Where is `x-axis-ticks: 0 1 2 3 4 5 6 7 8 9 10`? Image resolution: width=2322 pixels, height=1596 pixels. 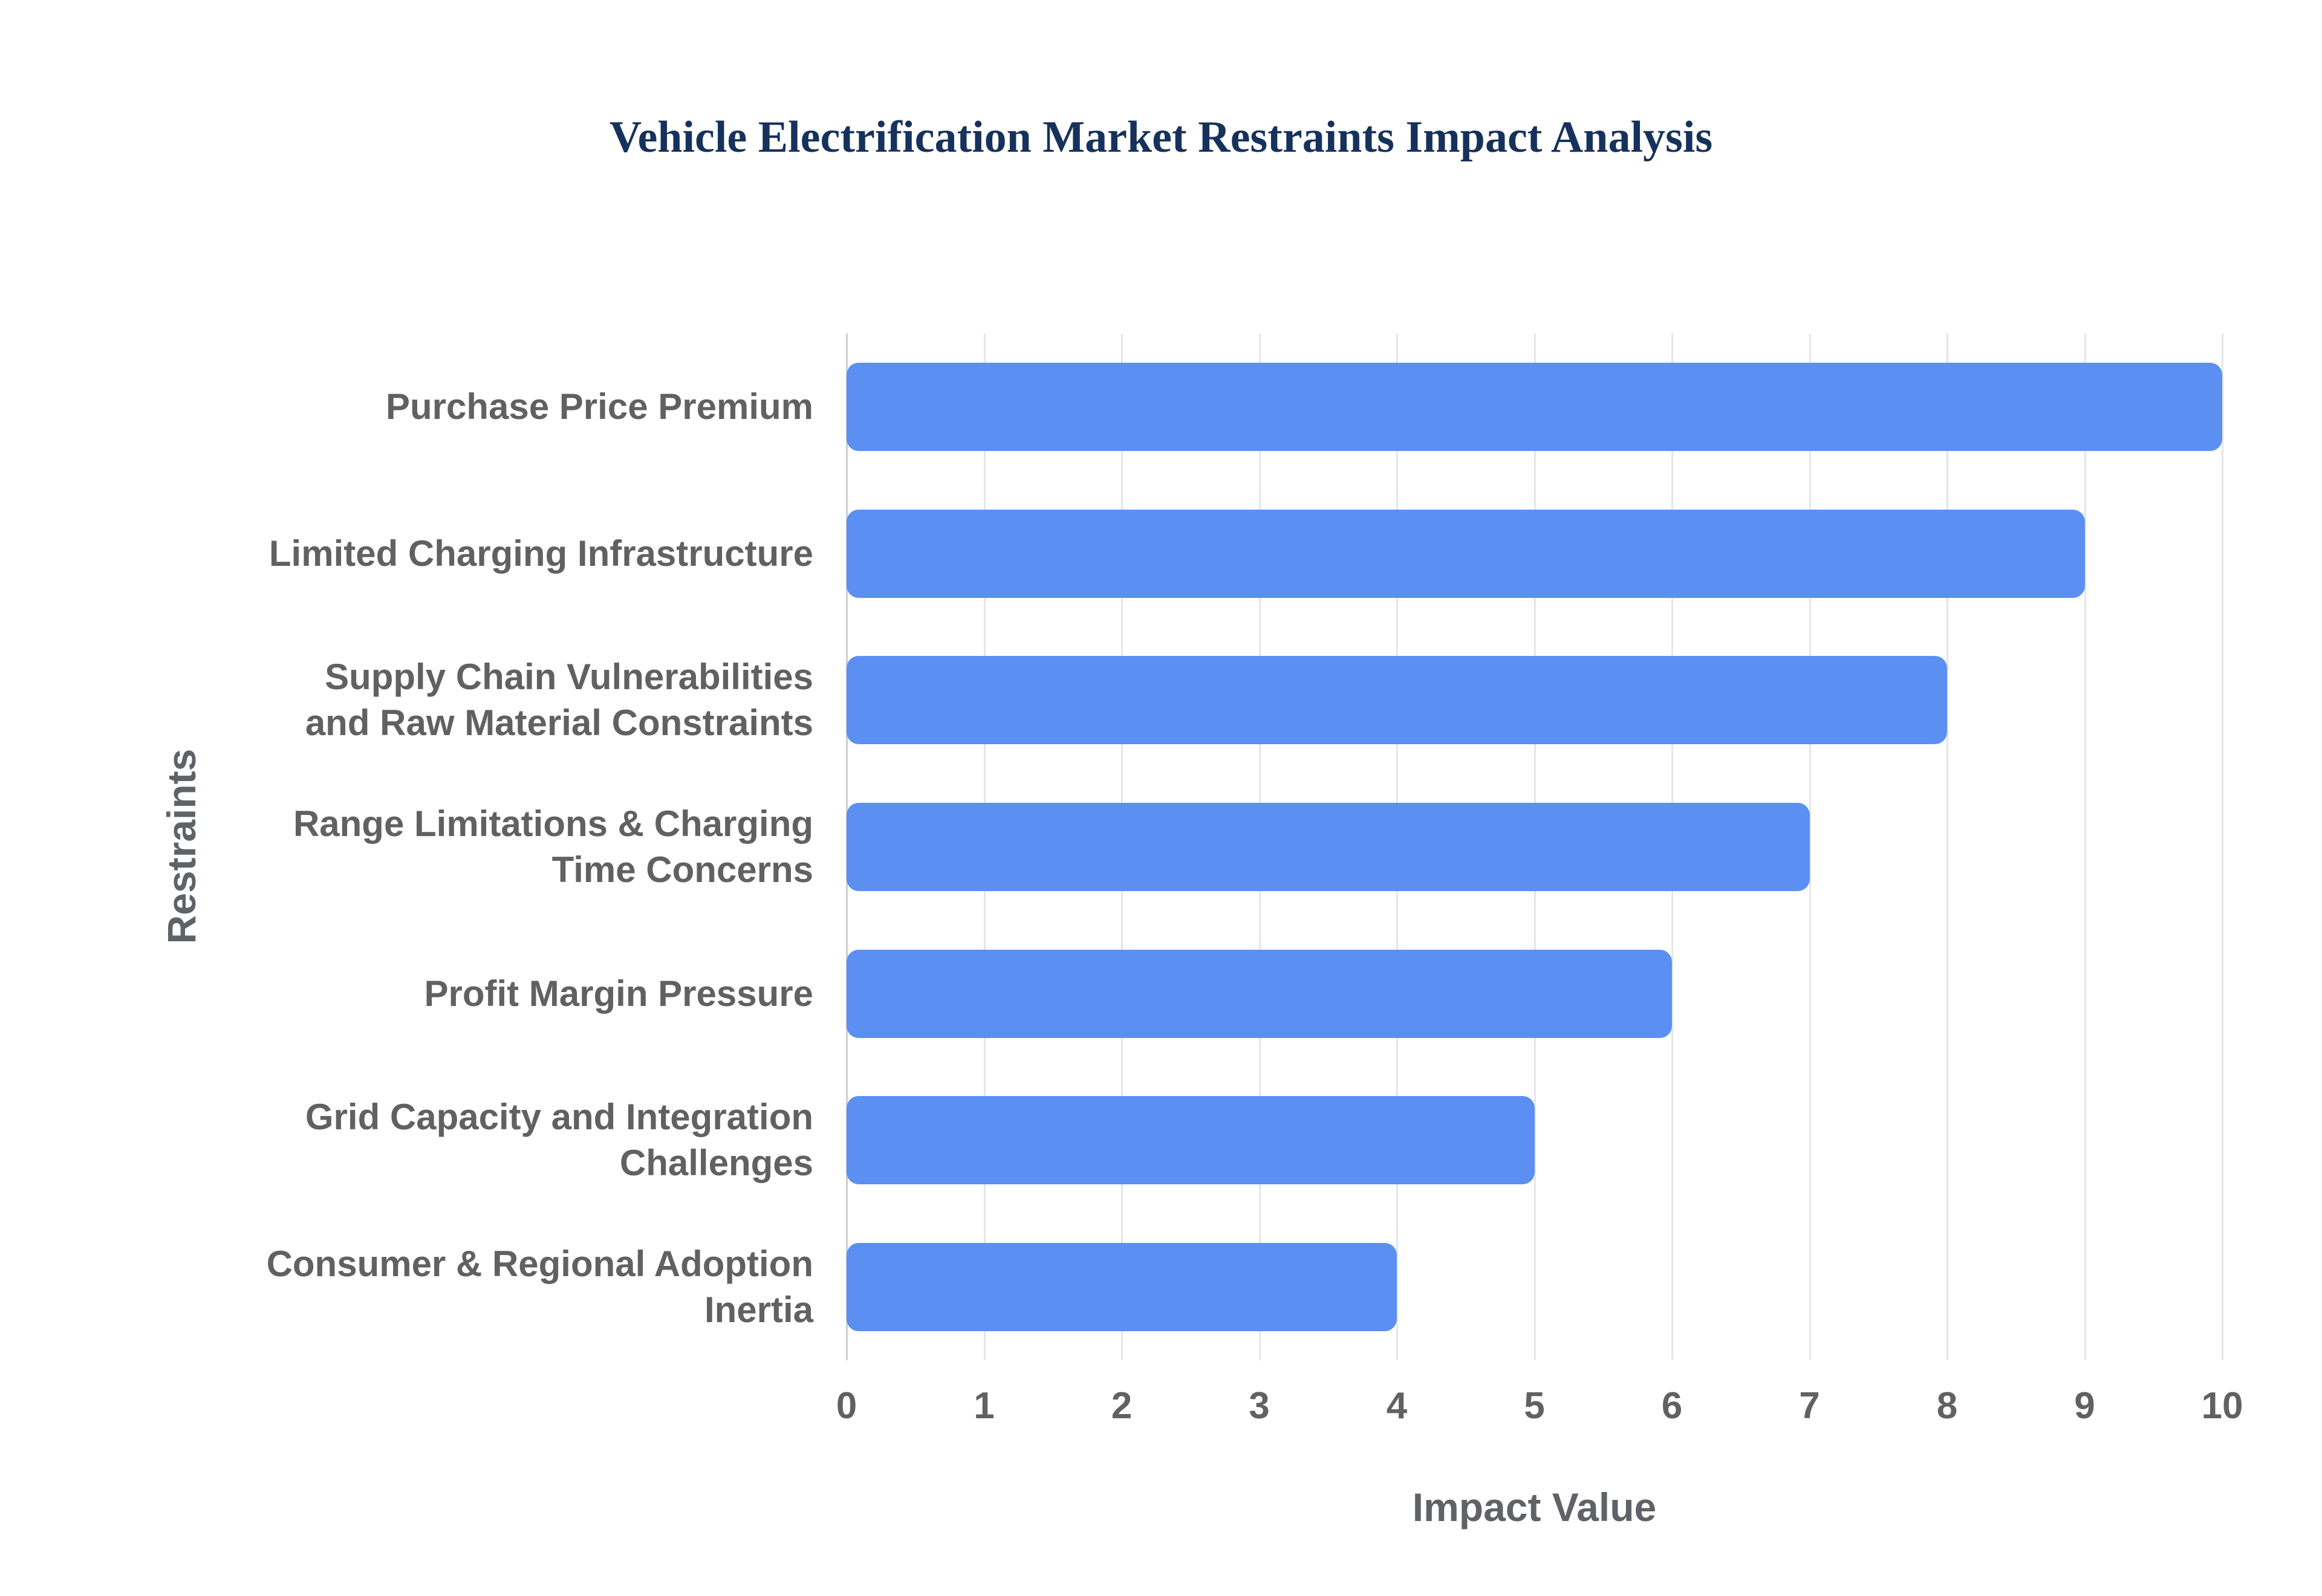 x-axis-ticks: 0 1 2 3 4 5 6 7 8 9 10 is located at coordinates (1540, 1408).